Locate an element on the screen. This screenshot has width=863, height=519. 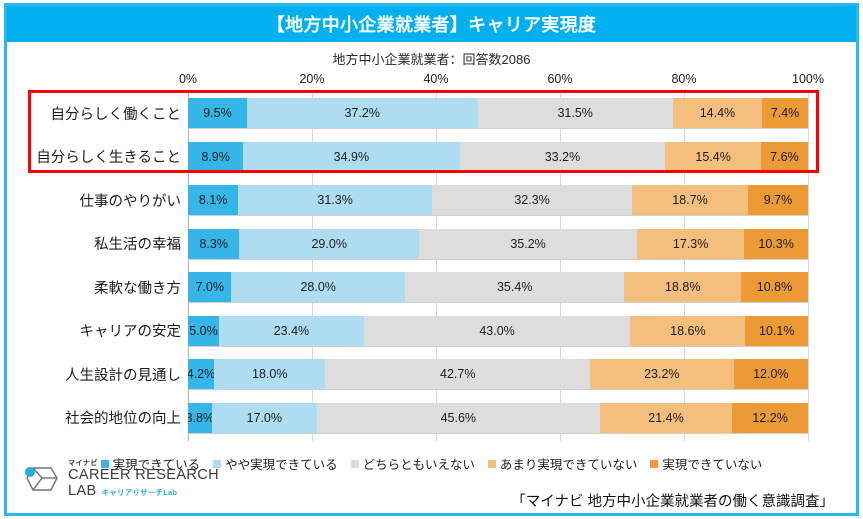
legend-item: 実現できている is located at coordinates (150, 463).